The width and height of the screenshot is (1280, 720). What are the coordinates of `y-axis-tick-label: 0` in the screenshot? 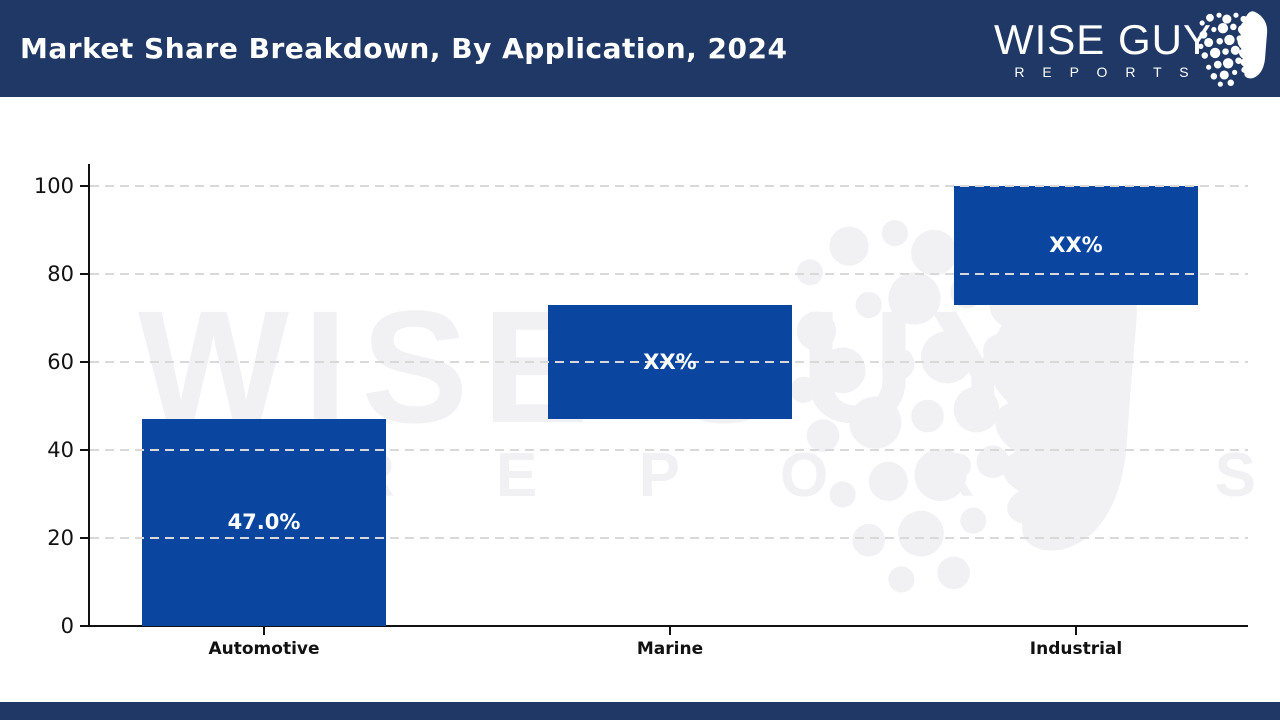 It's located at (67, 626).